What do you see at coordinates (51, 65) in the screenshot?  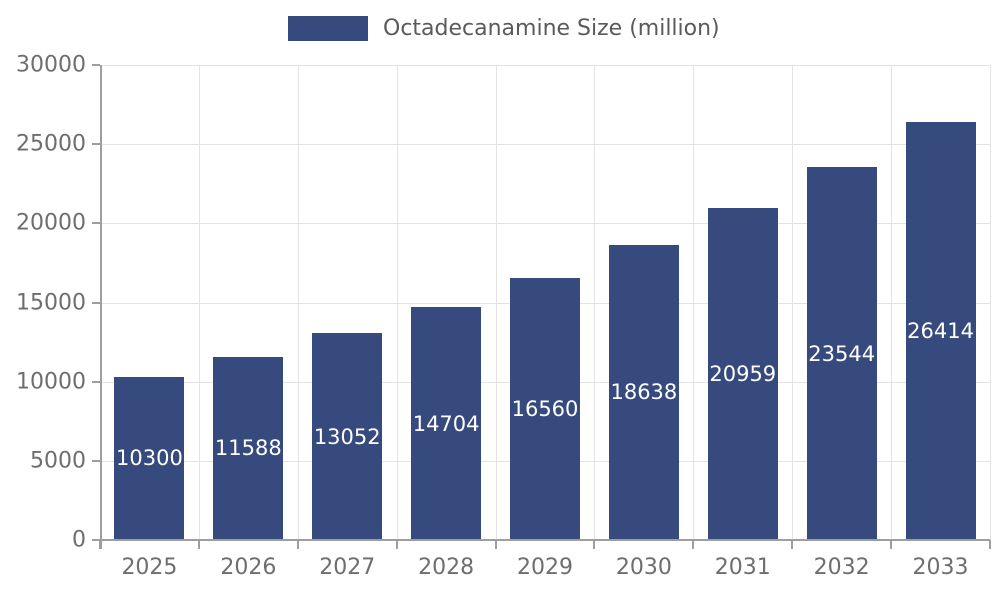 I see `y-axis-tick-label: 30000` at bounding box center [51, 65].